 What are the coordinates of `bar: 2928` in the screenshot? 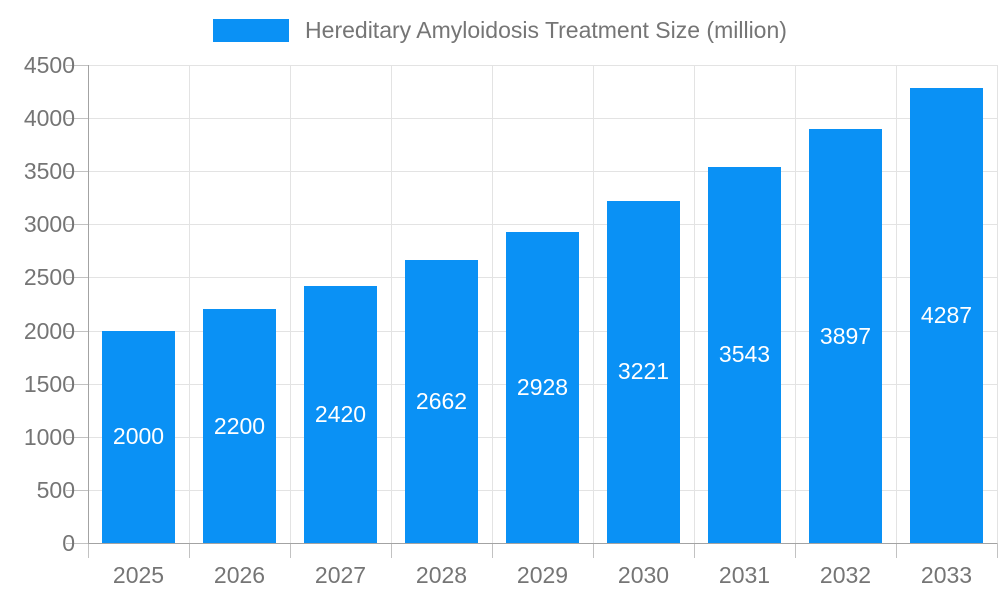 It's located at (542, 387).